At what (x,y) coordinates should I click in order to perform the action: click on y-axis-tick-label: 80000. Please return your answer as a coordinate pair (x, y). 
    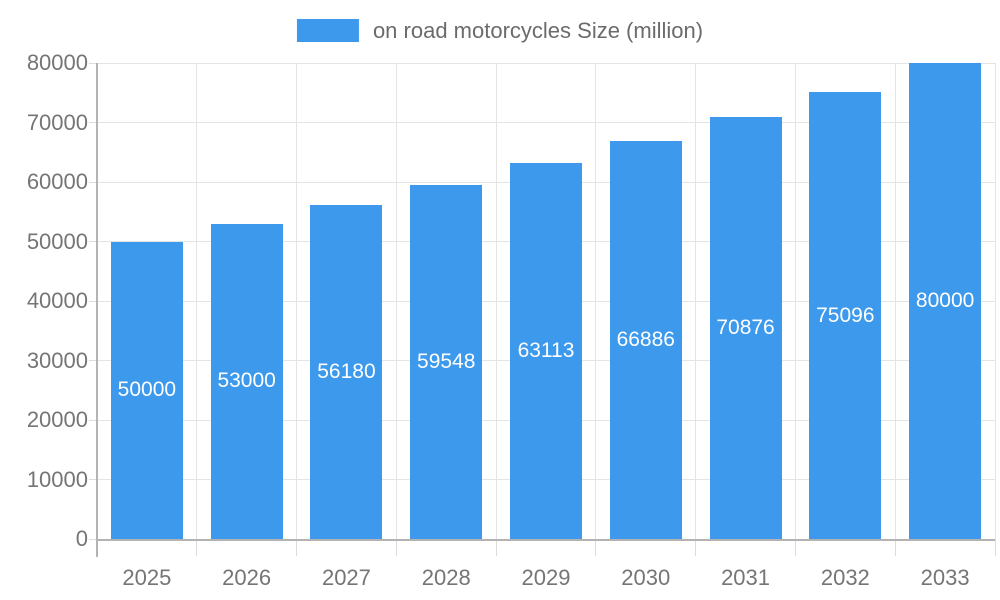
    Looking at the image, I should click on (57, 62).